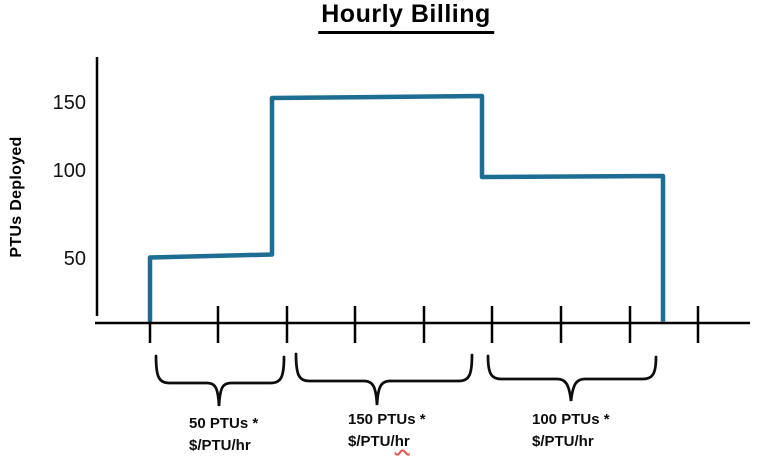 The height and width of the screenshot is (459, 760). I want to click on chart-title: Hourly Billing, so click(406, 17).